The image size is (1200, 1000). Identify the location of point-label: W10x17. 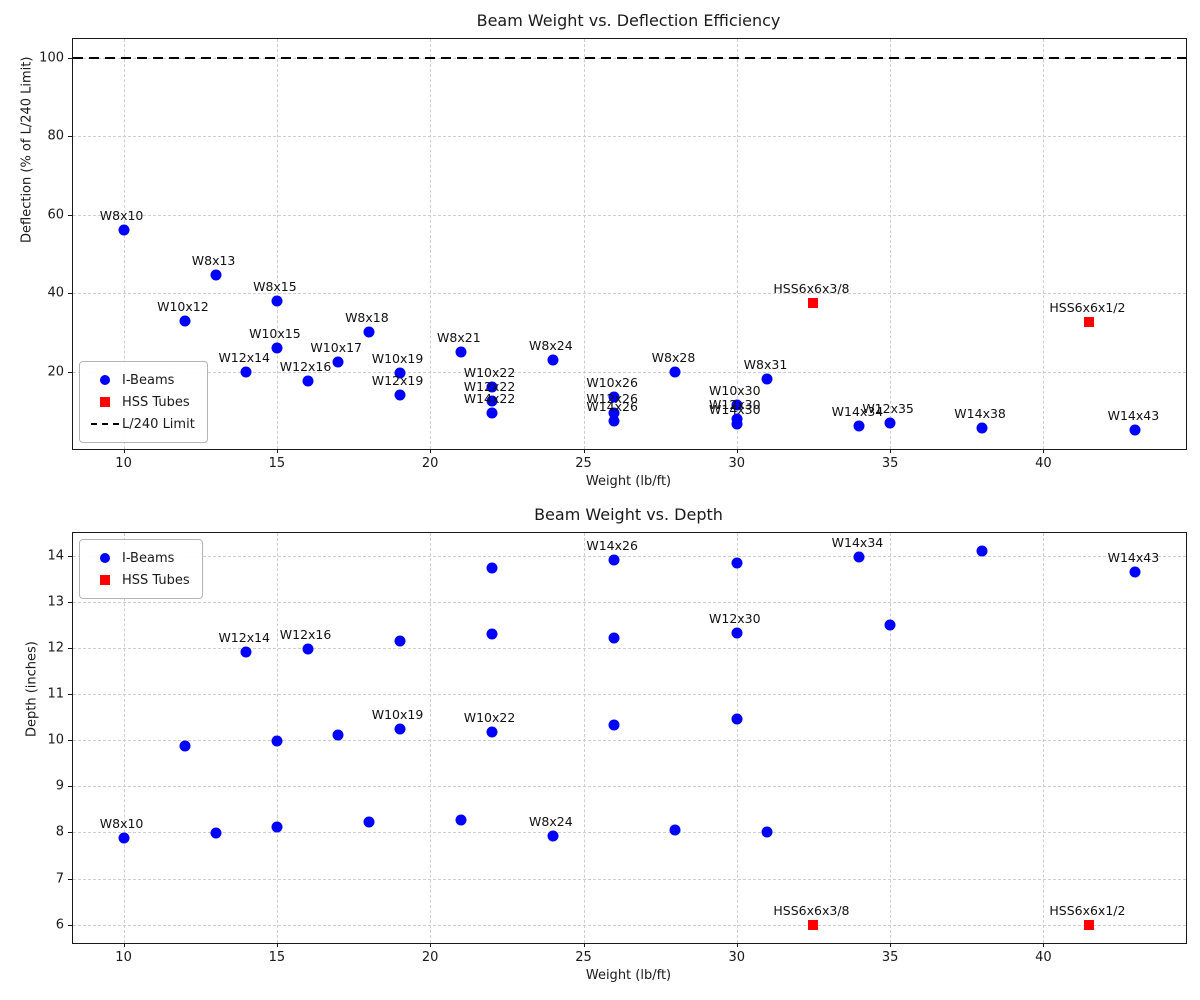
(336, 347).